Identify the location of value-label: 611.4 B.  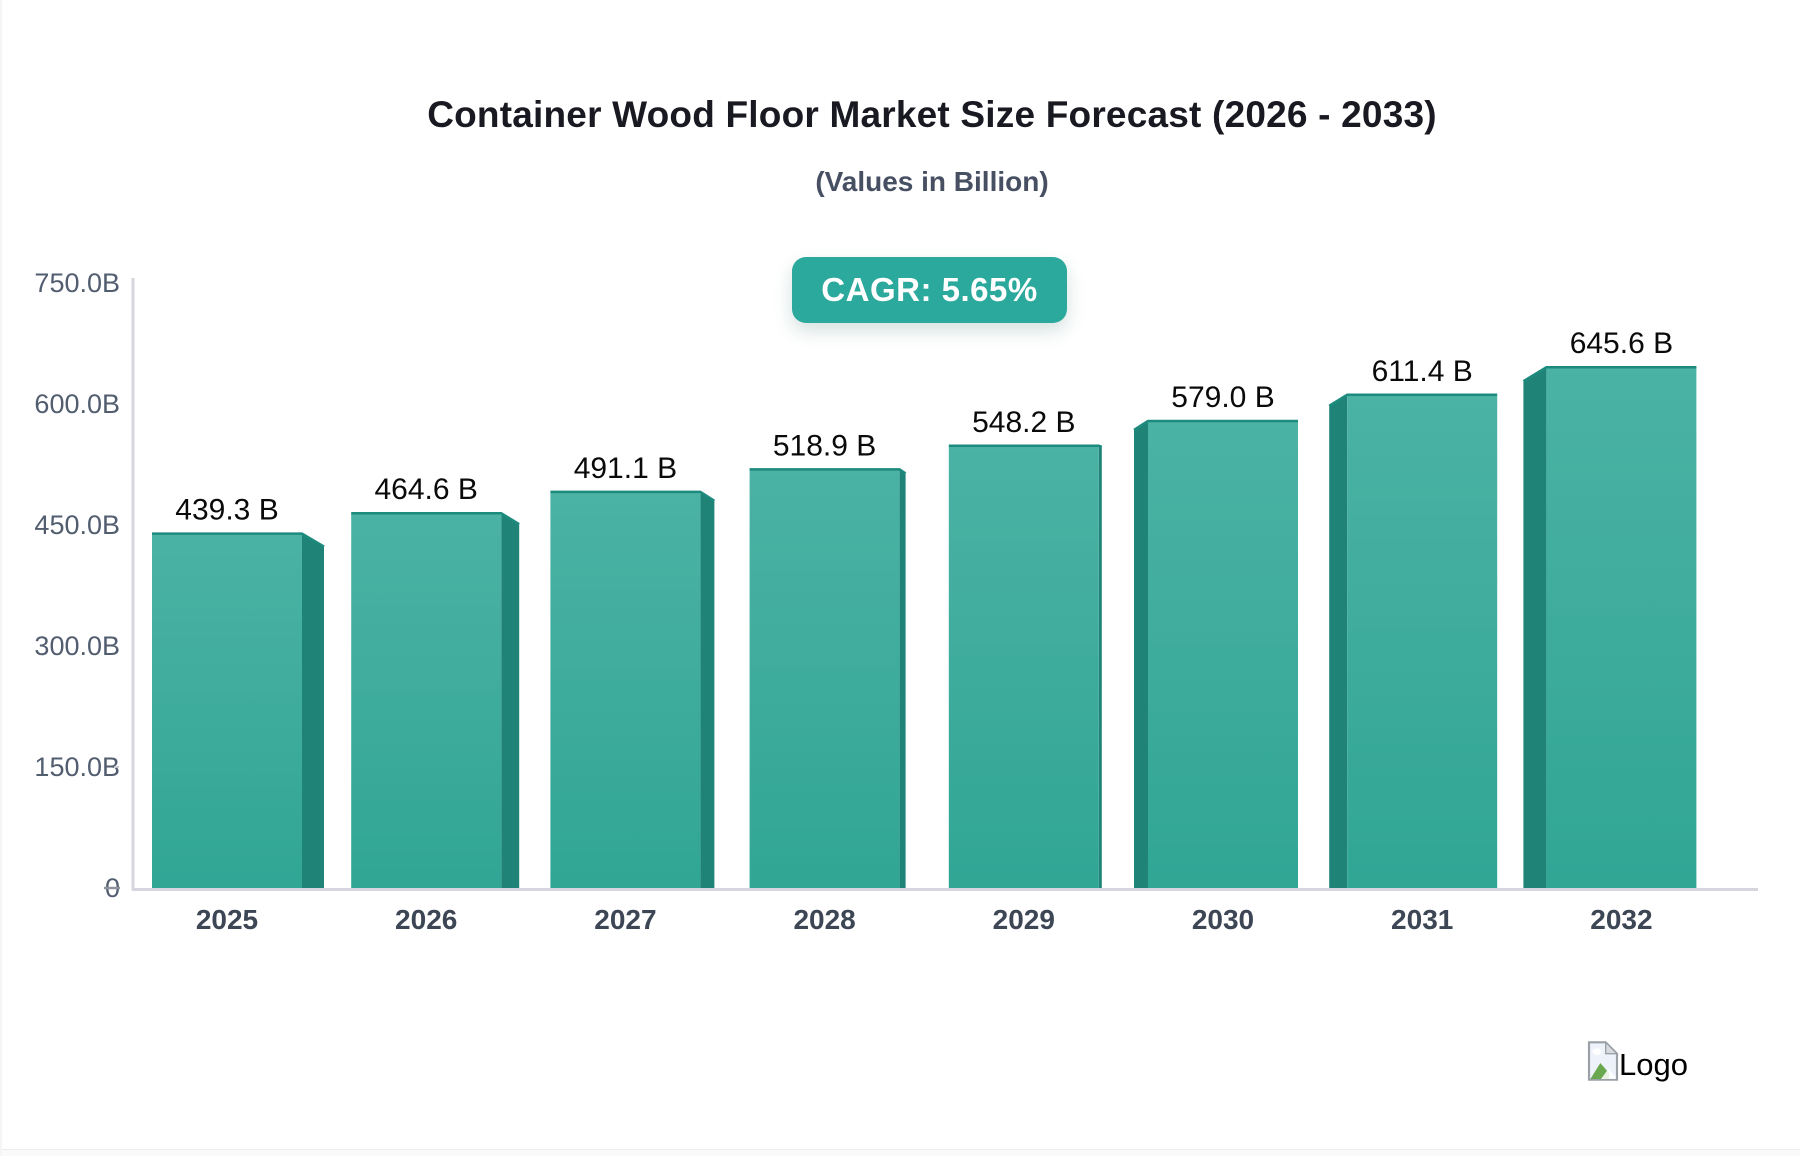
(1422, 371).